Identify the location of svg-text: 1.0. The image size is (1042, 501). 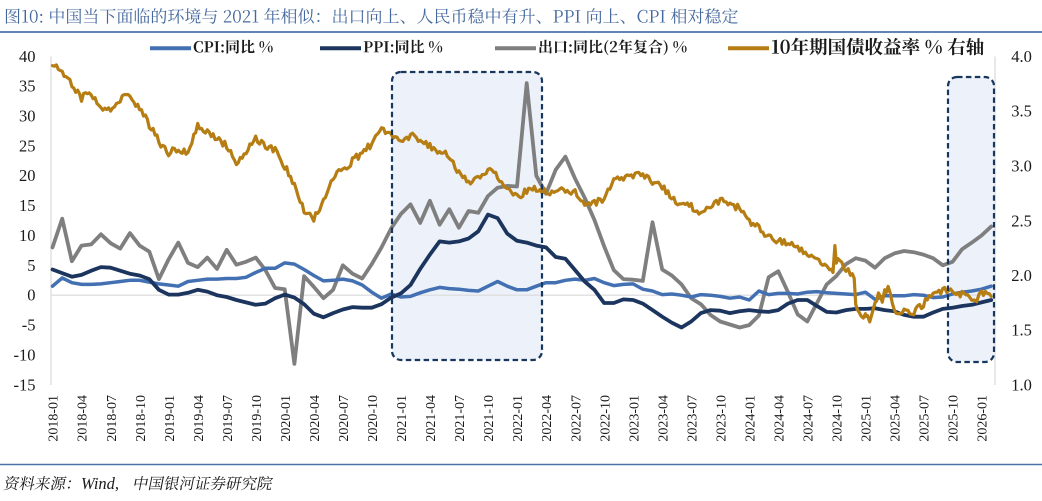
(1021, 385).